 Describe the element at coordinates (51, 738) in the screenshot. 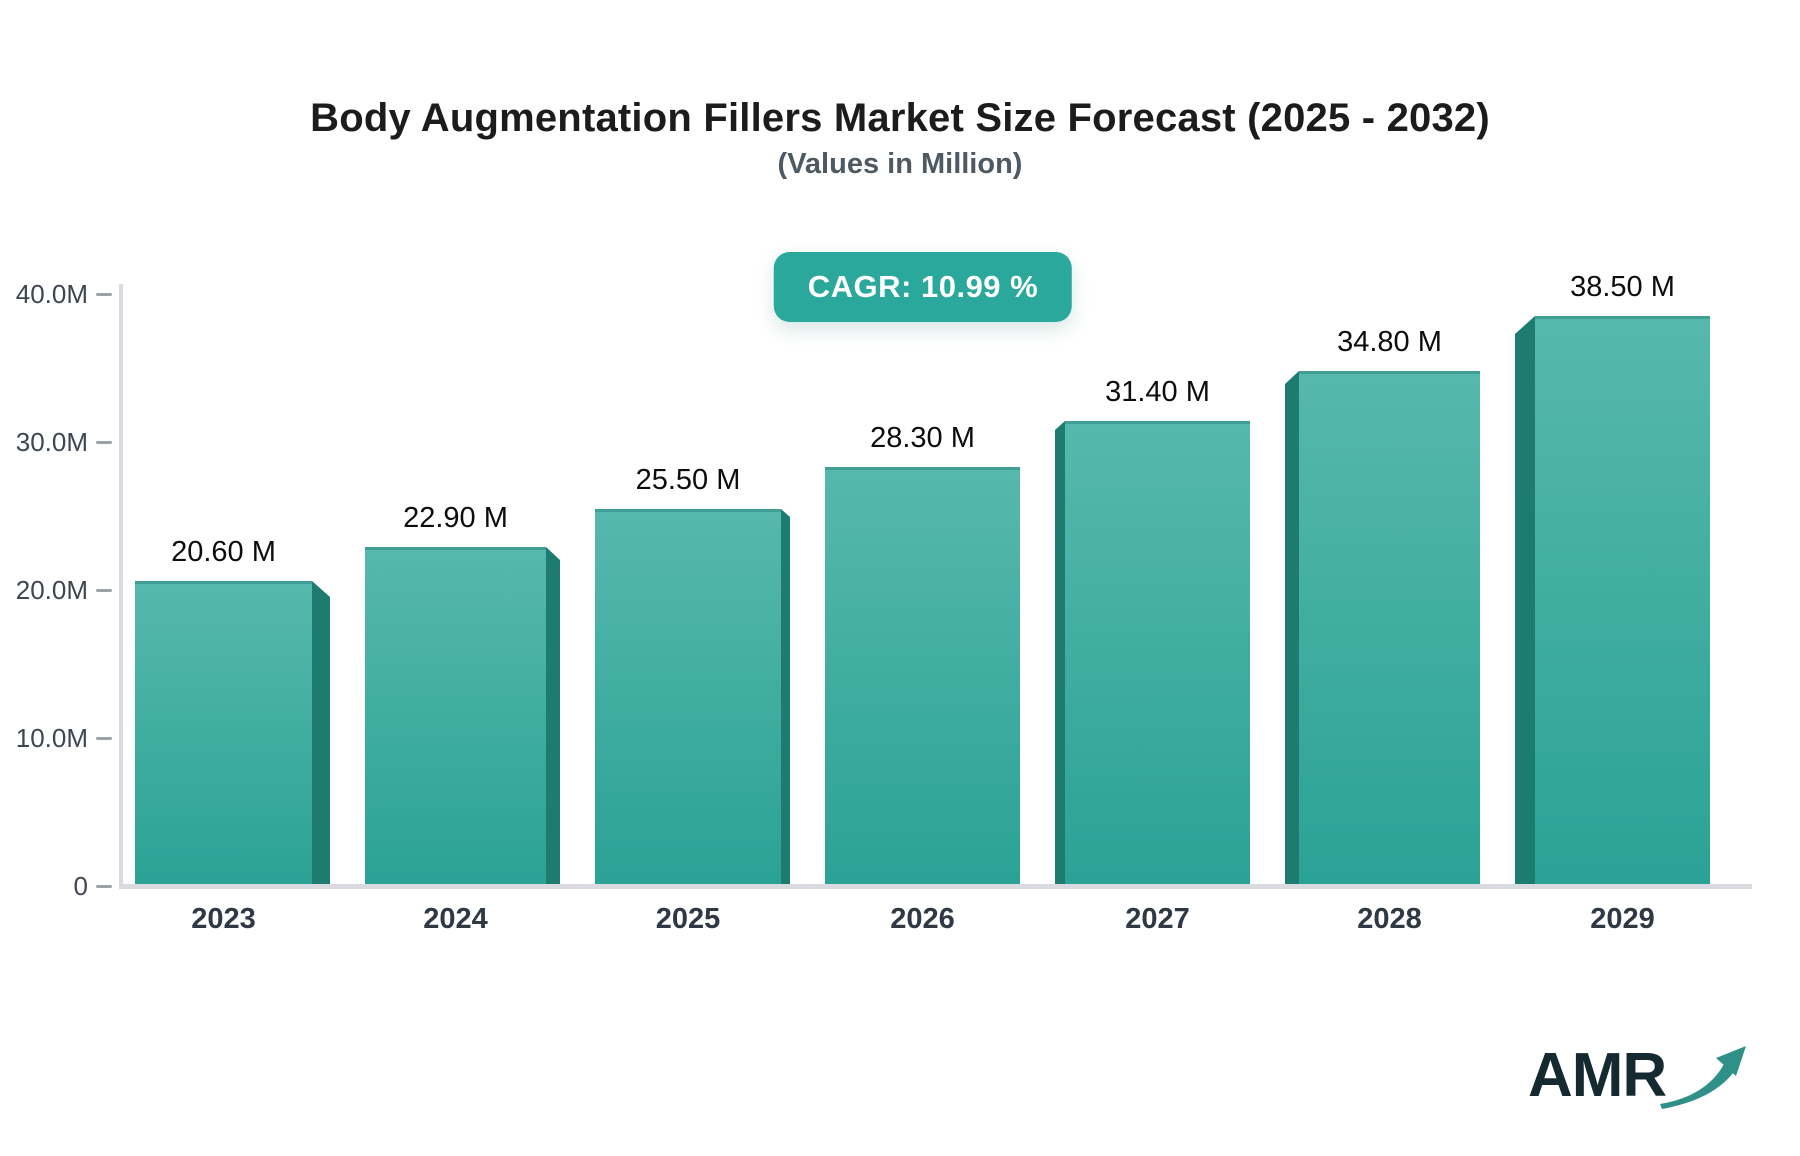

I see `ytick-label-10.0M: 10.0M` at that location.